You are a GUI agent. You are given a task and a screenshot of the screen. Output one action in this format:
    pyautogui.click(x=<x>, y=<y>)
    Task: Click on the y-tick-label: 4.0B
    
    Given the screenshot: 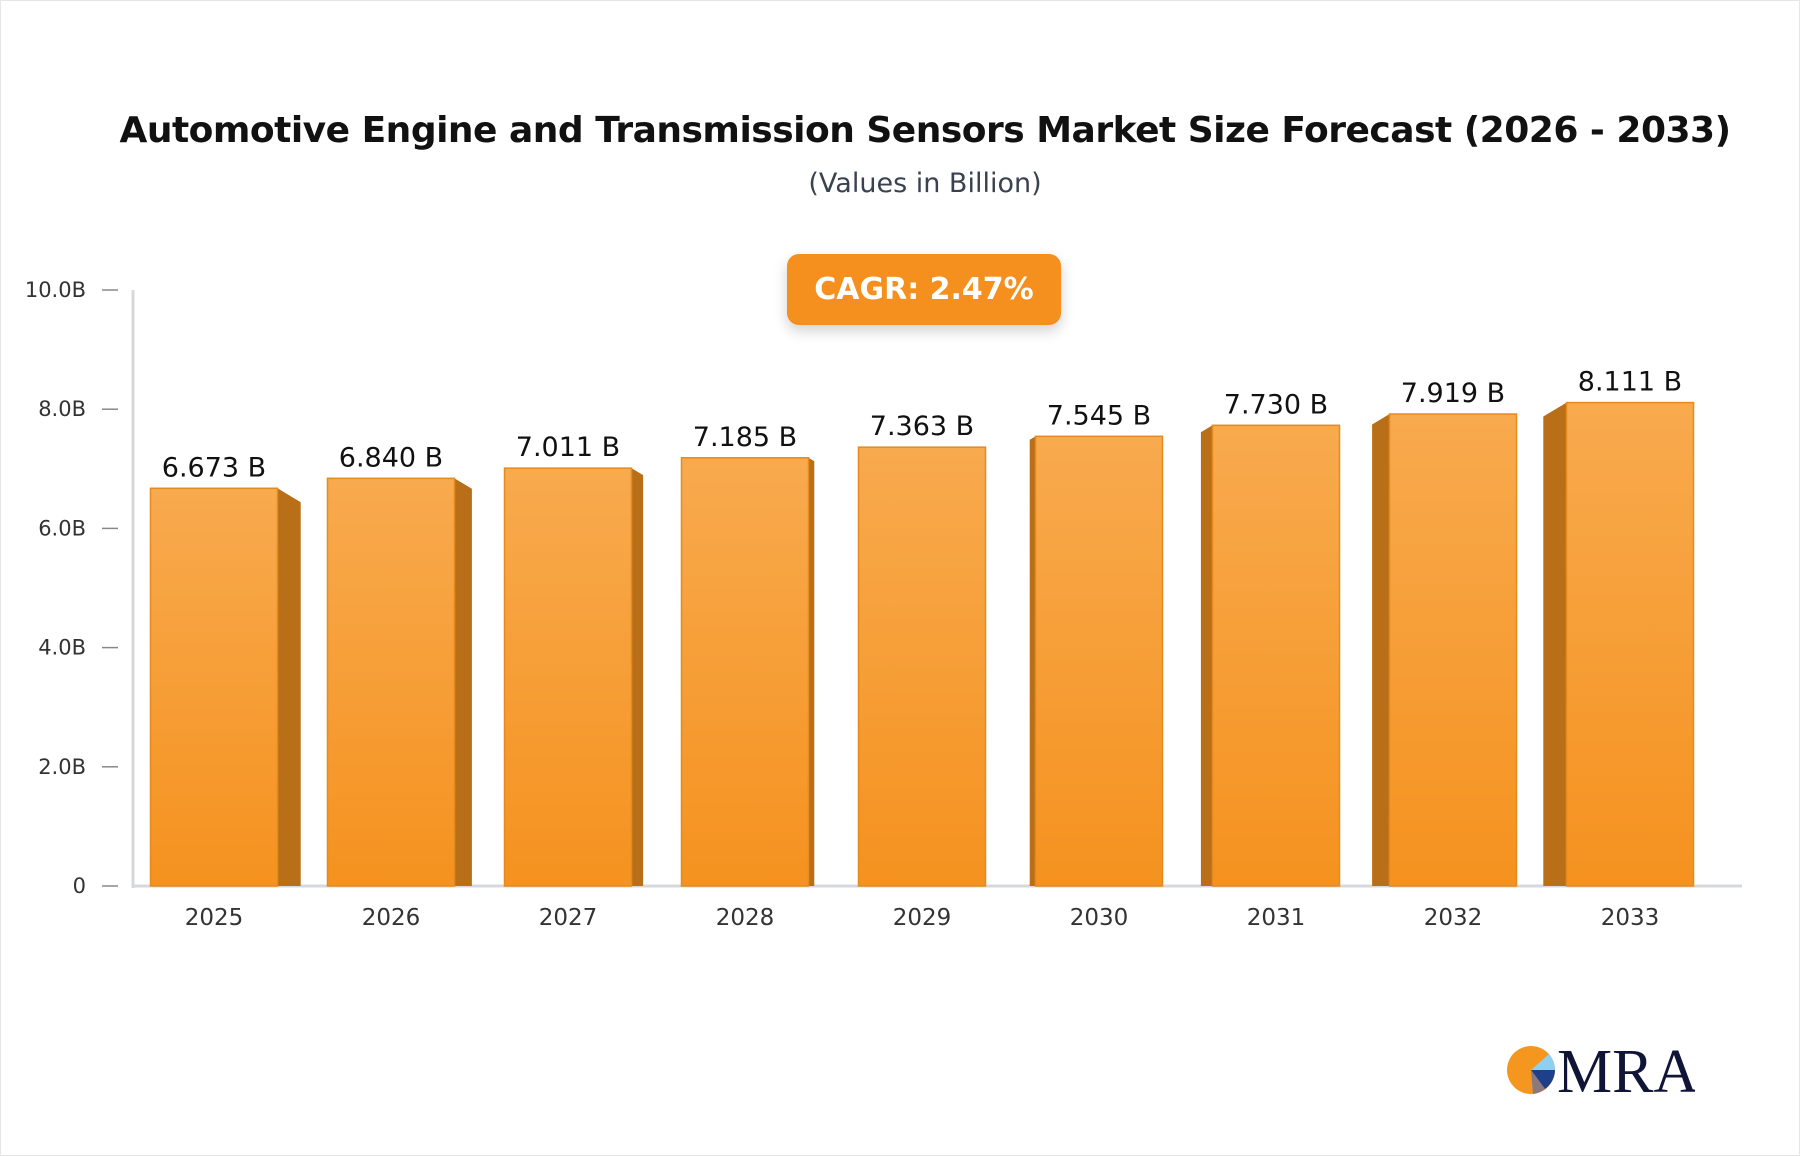 What is the action you would take?
    pyautogui.click(x=62, y=648)
    